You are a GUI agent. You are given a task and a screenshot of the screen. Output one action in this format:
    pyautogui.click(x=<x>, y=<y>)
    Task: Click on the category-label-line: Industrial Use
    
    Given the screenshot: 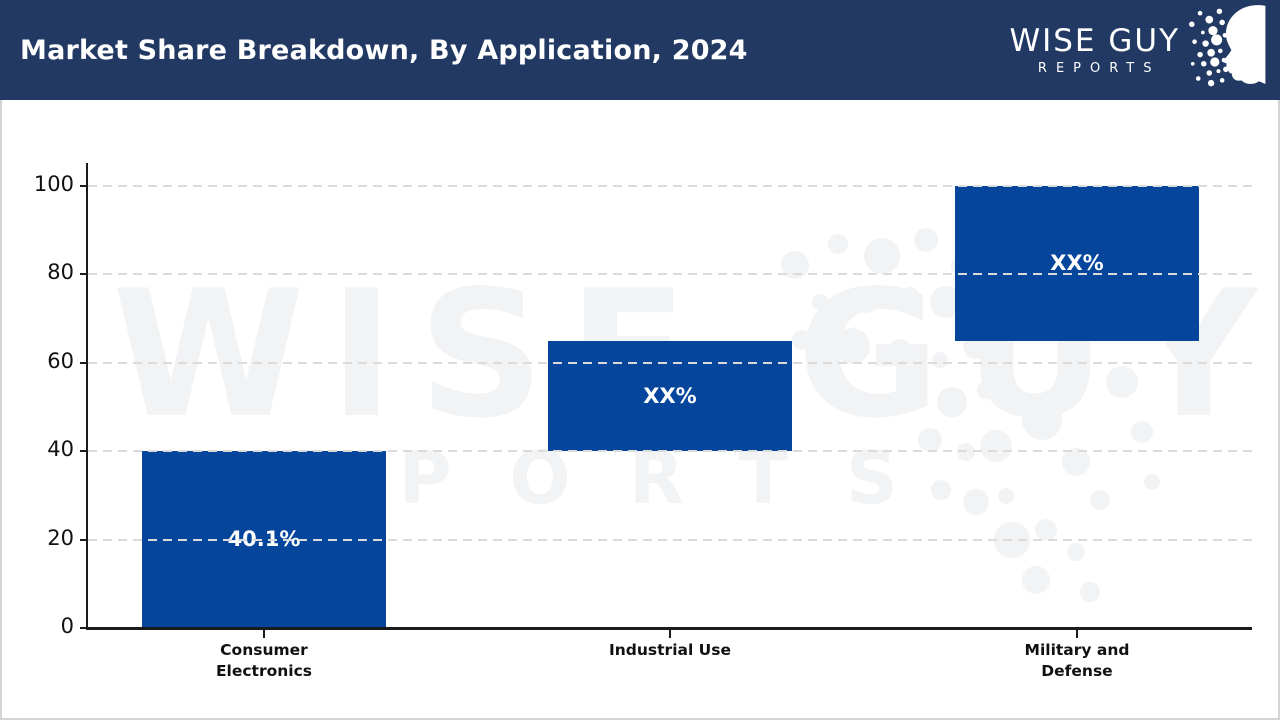 What is the action you would take?
    pyautogui.click(x=670, y=650)
    